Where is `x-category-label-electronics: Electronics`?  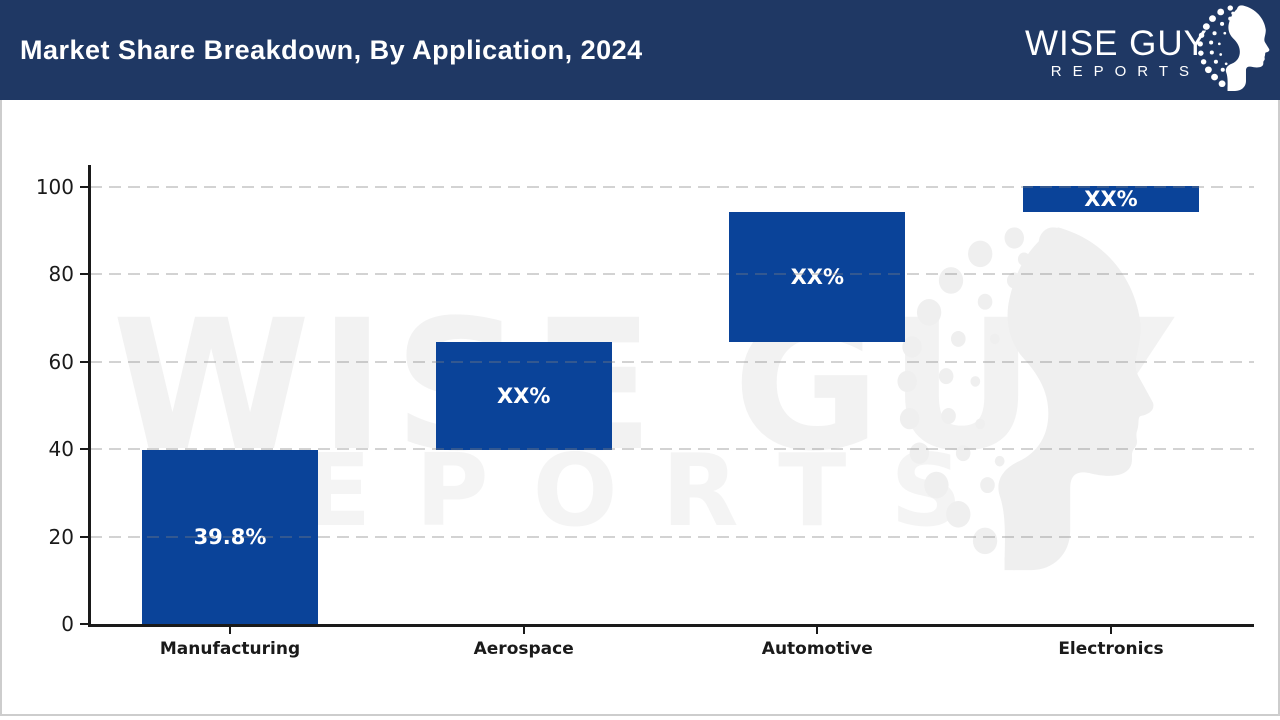 x-category-label-electronics: Electronics is located at coordinates (1111, 649).